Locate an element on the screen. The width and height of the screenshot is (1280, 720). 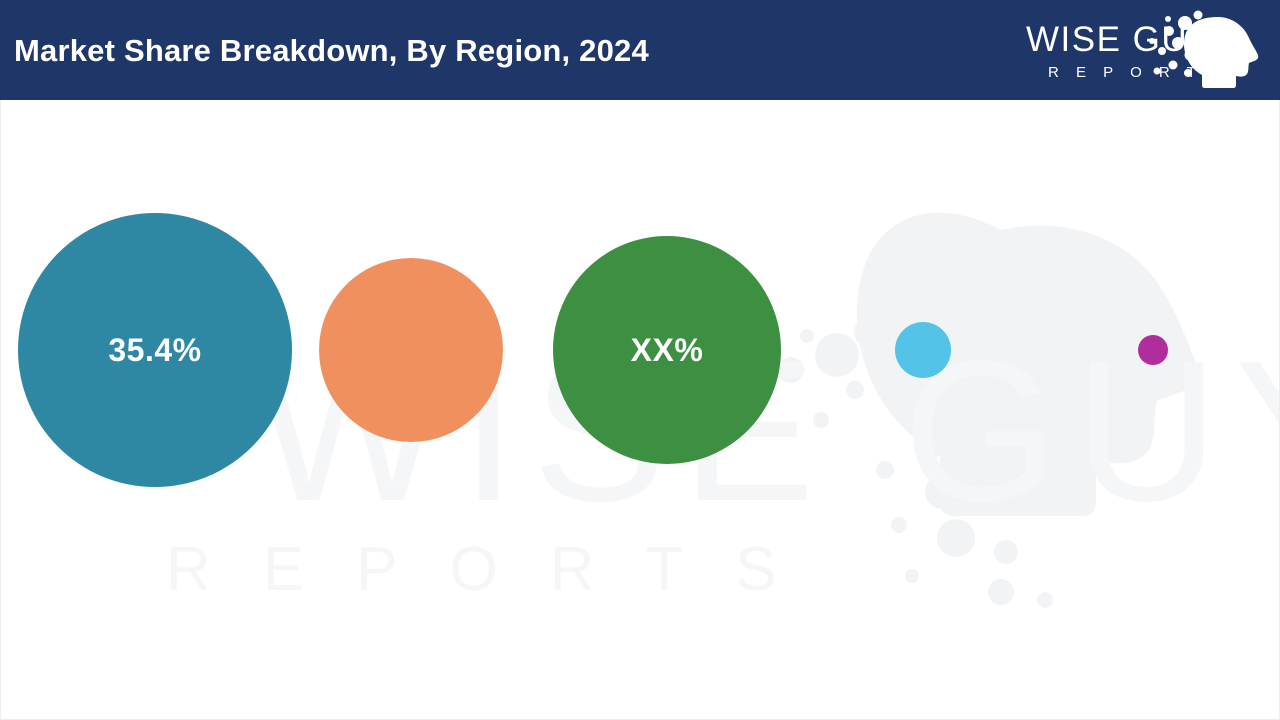
bubble-apac: XX% is located at coordinates (667, 350).